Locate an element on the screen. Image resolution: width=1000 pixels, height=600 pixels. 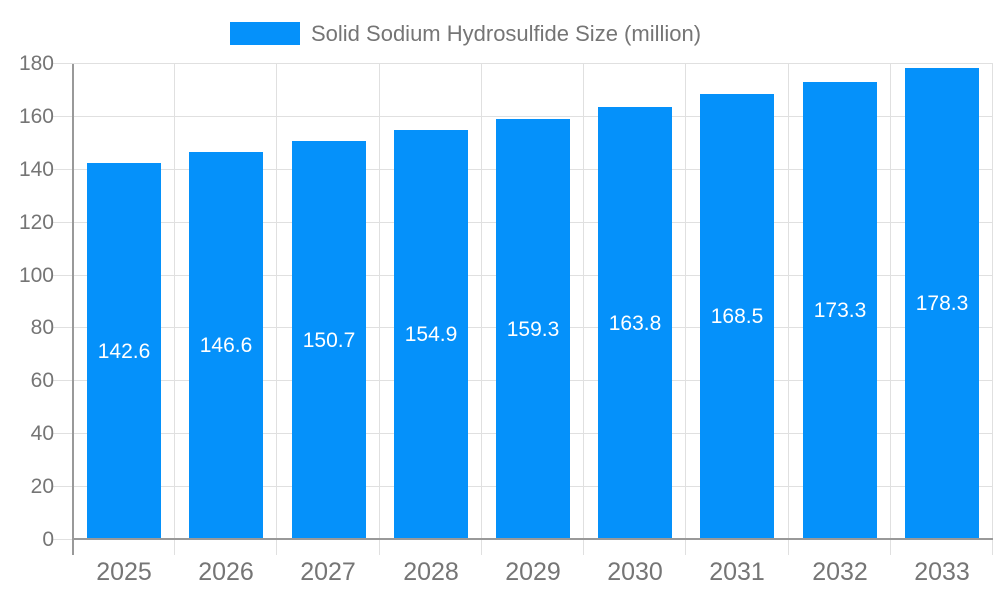
y-axis-label: 160 is located at coordinates (36, 116).